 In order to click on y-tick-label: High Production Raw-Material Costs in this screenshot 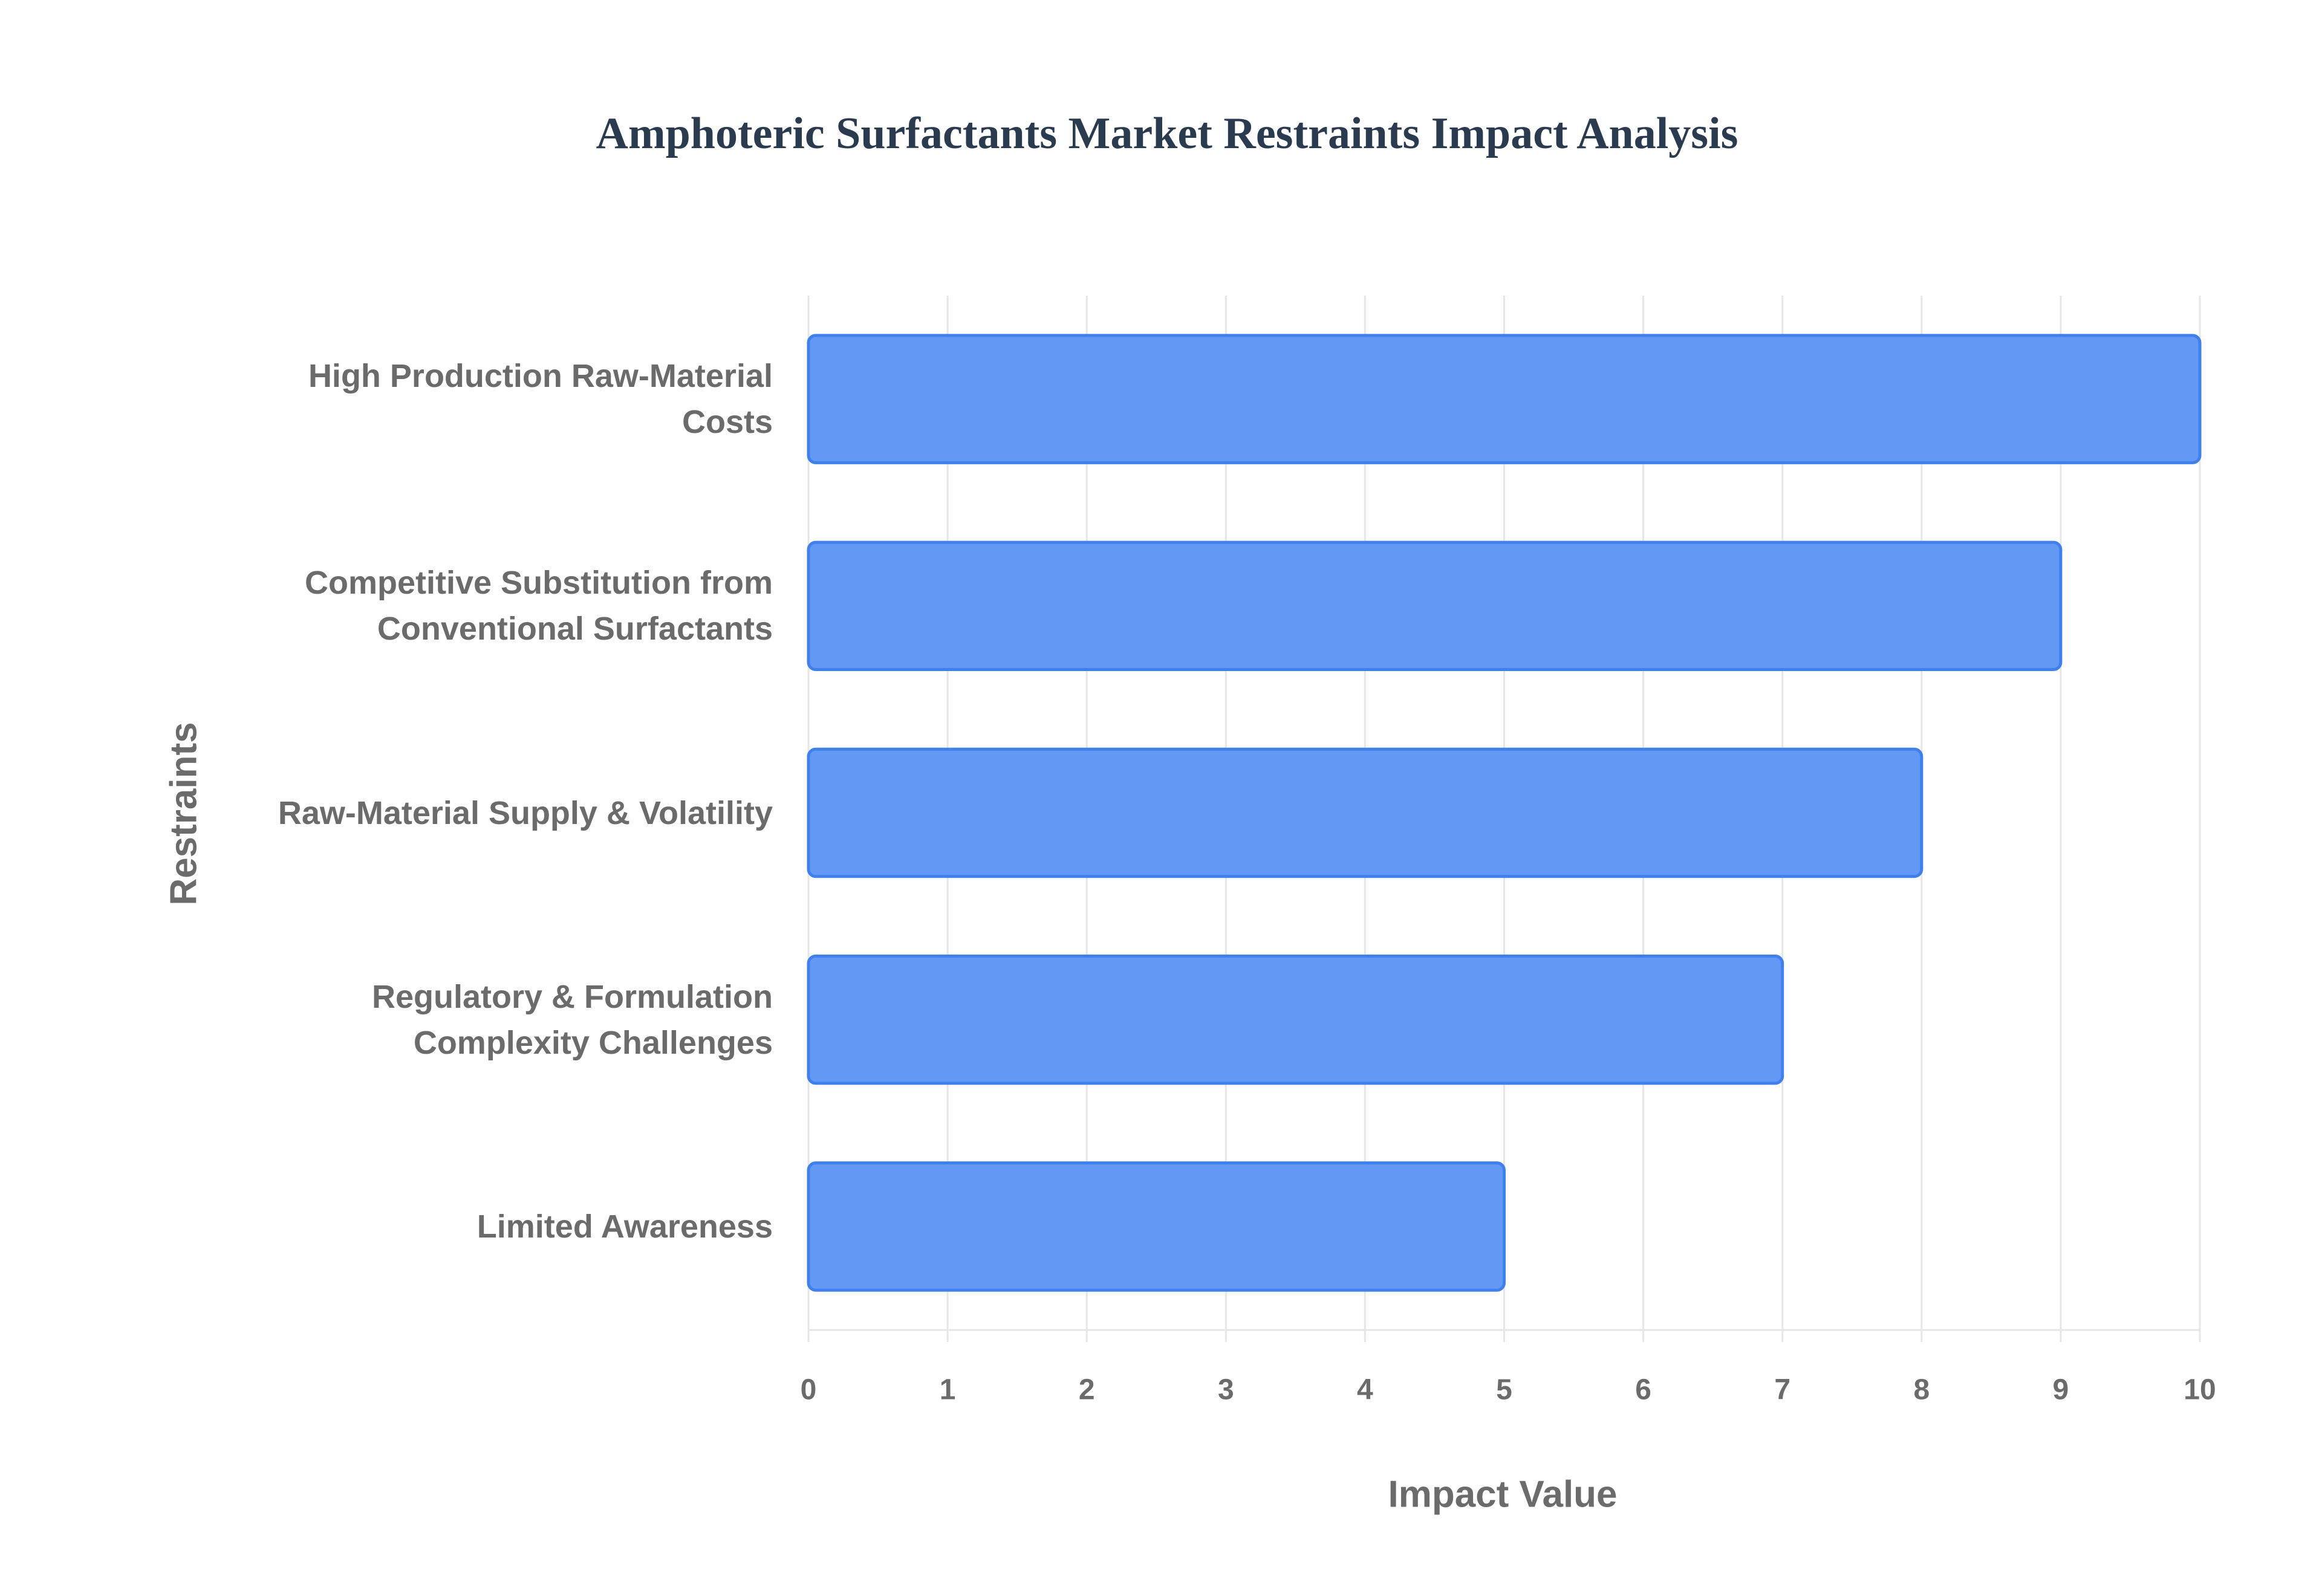, I will do `click(540, 399)`.